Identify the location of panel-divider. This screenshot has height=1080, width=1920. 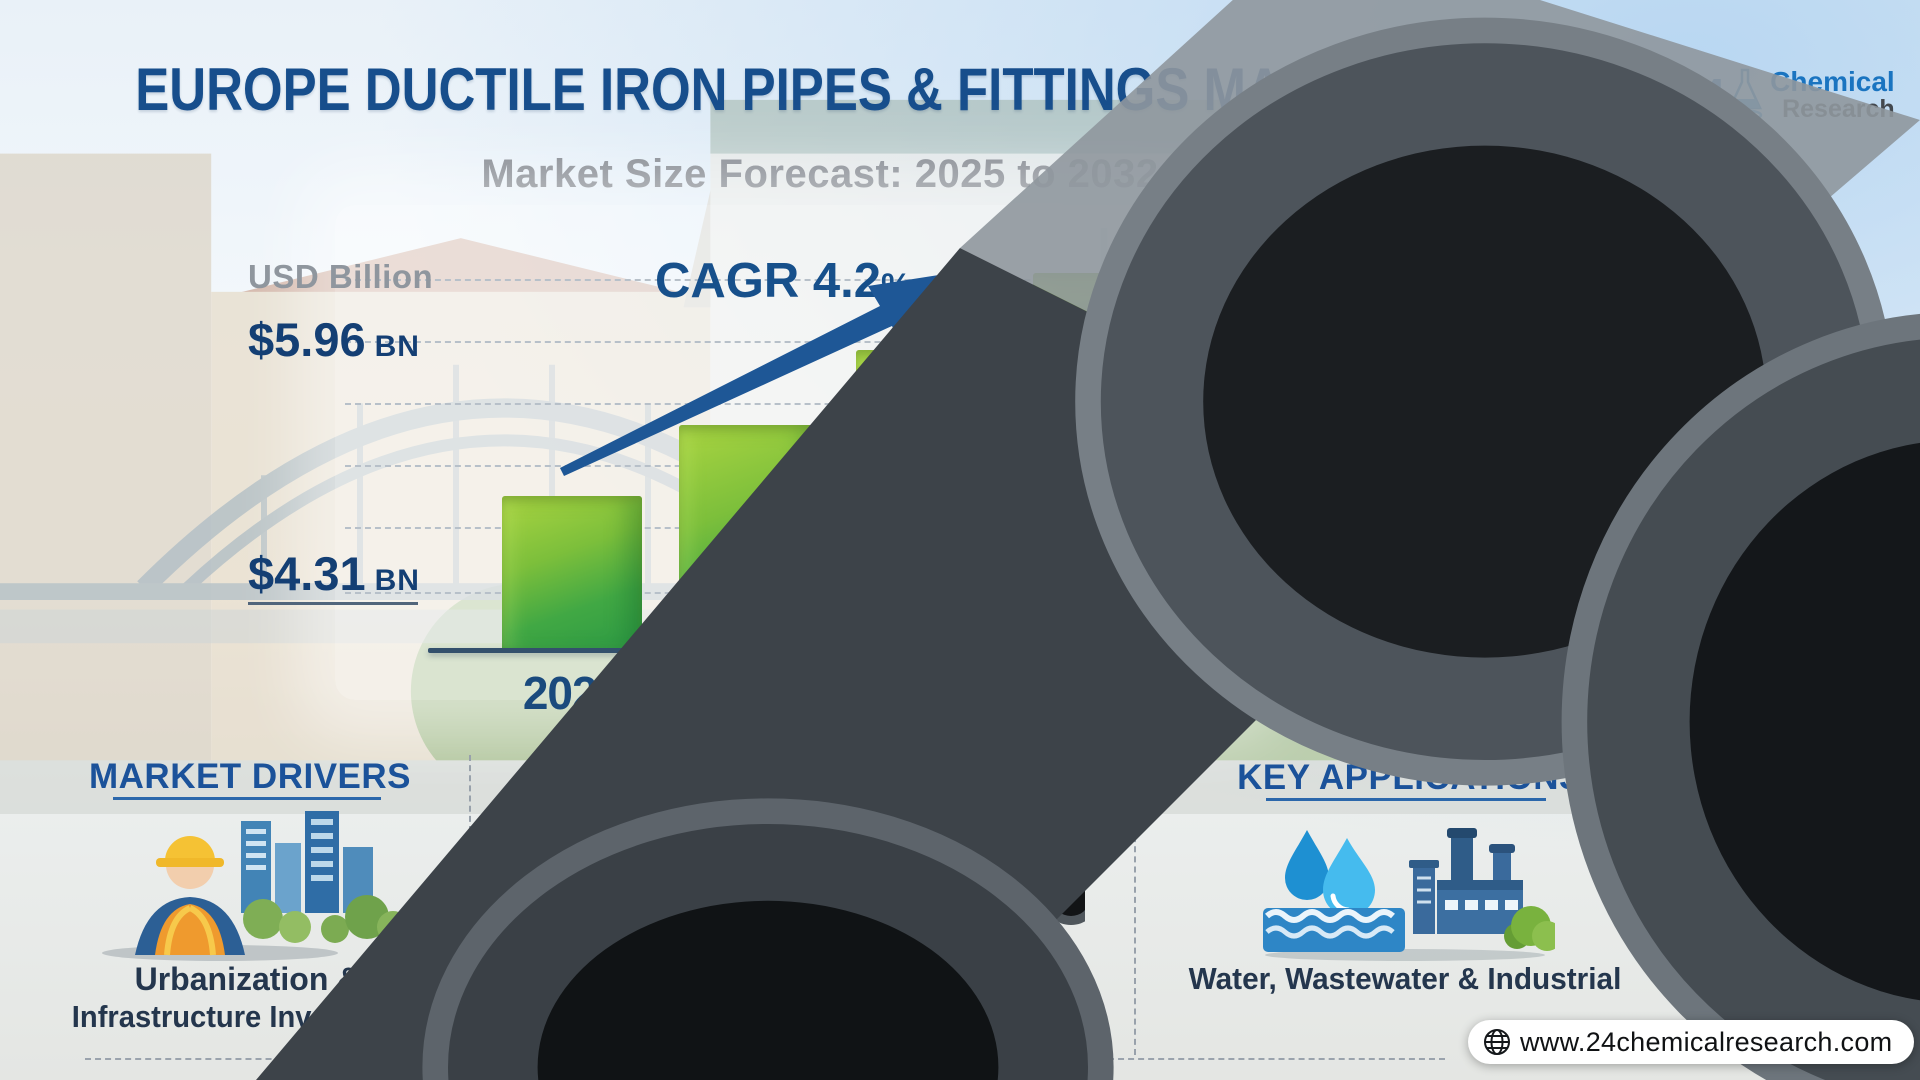
(1135, 905).